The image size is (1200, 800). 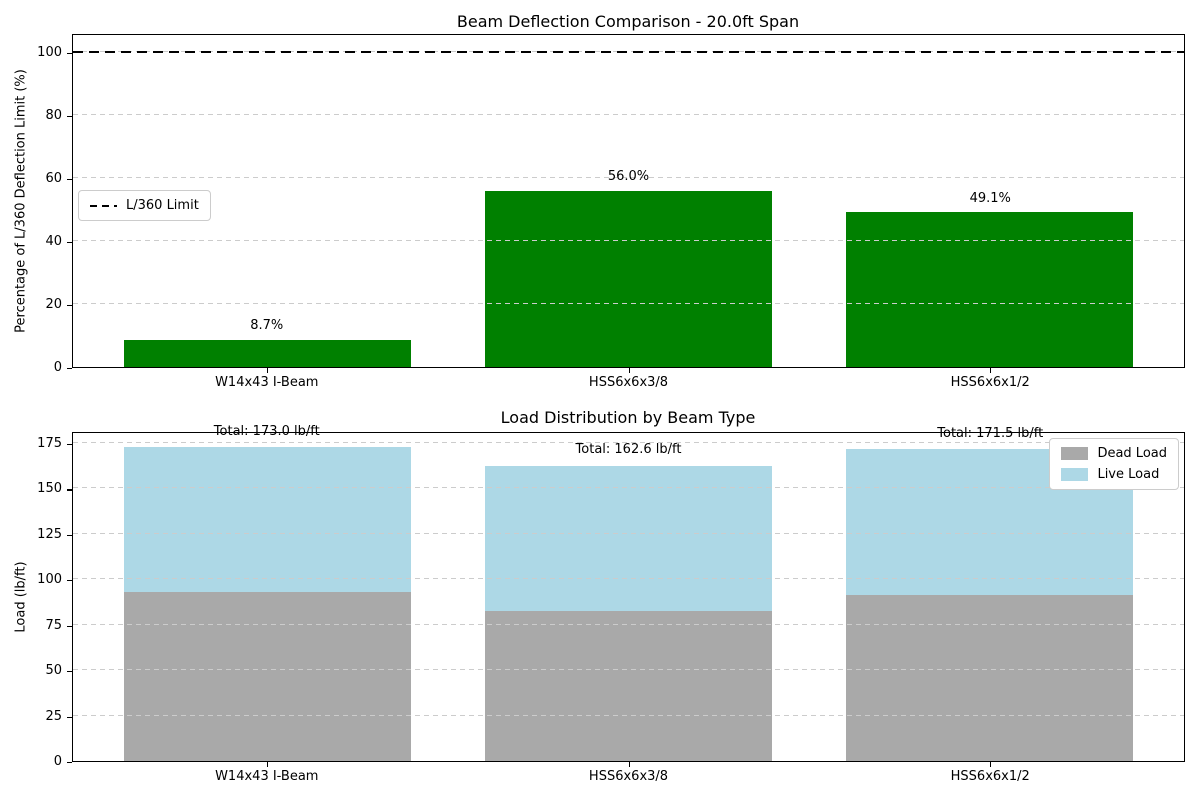 I want to click on legend-entry-limit: L/360 Limit, so click(x=144, y=205).